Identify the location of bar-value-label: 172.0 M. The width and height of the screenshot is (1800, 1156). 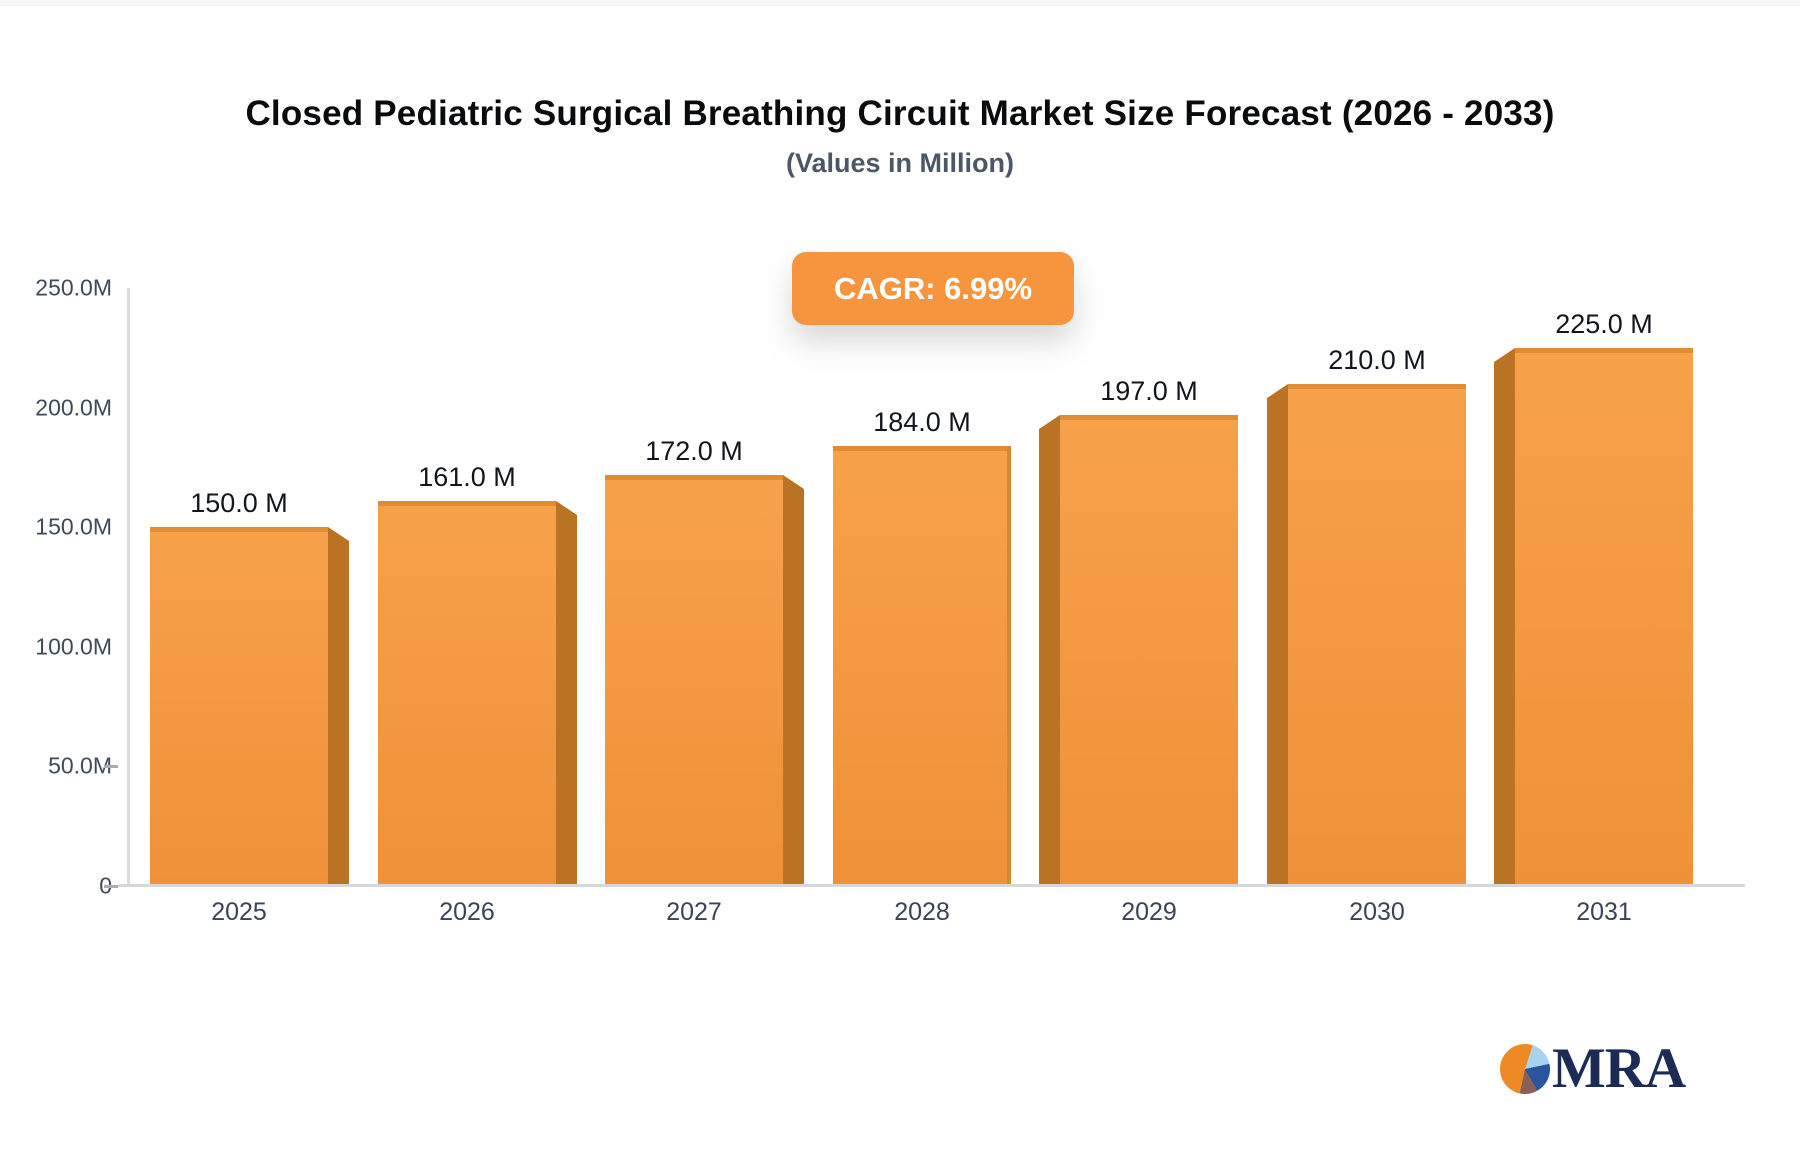
(694, 451).